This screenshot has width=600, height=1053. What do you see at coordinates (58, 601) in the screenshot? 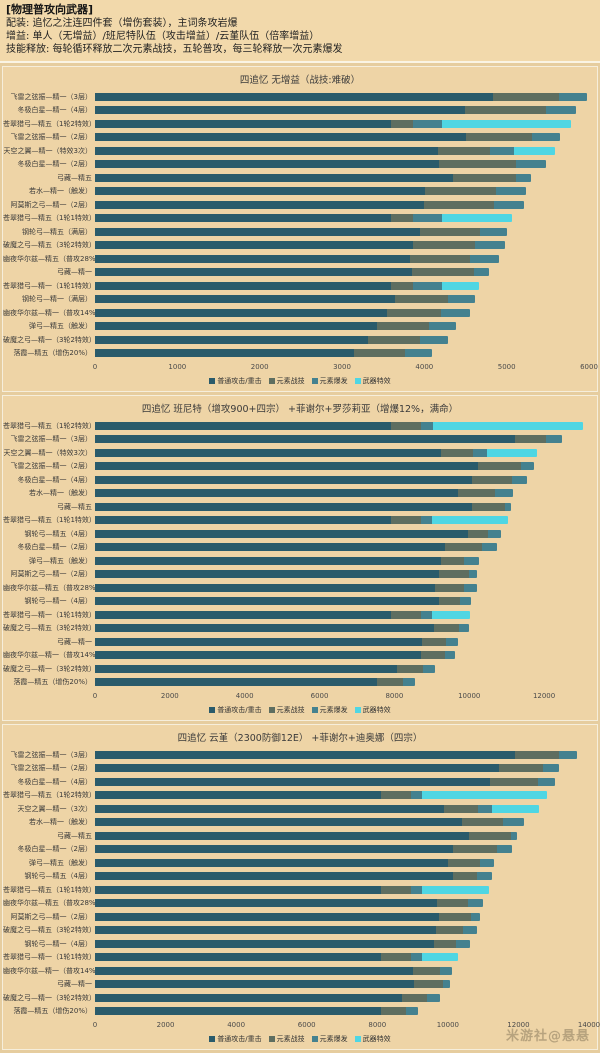
I see `bar-label: 钢轮弓—精一（4层）` at bounding box center [58, 601].